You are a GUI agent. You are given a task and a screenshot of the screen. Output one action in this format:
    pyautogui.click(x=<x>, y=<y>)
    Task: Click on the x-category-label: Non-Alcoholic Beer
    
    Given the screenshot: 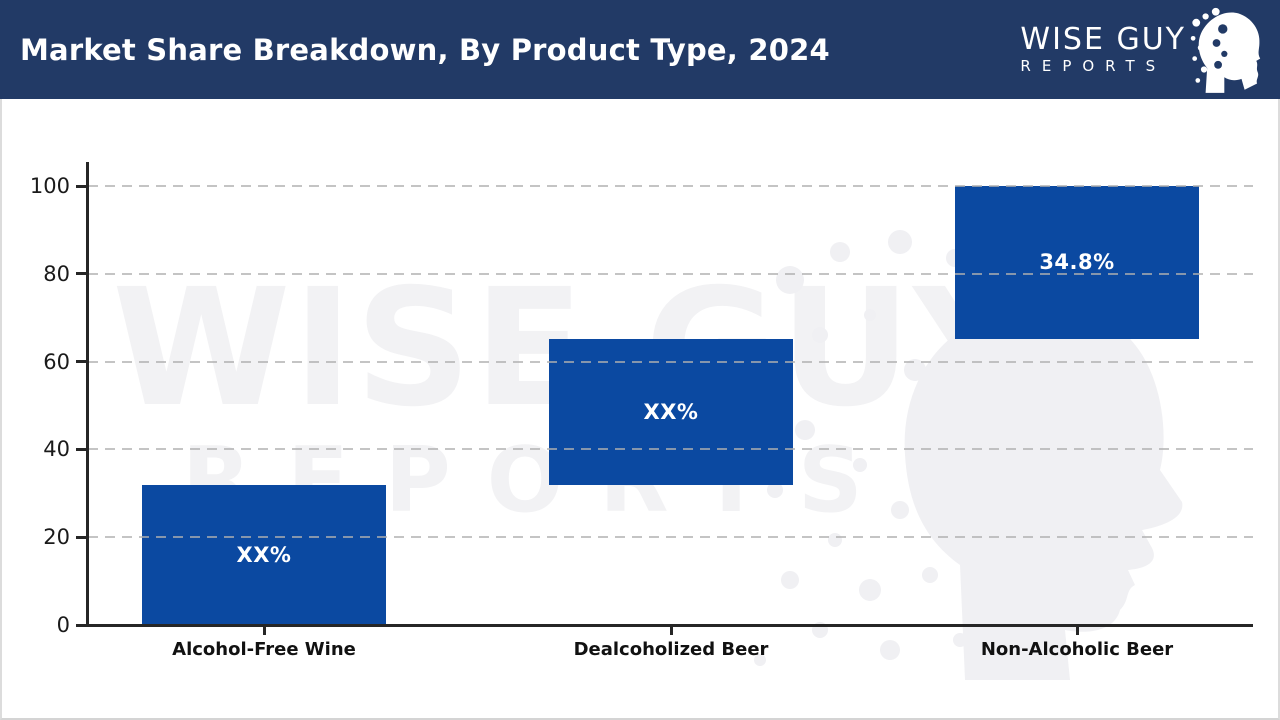 What is the action you would take?
    pyautogui.click(x=1077, y=649)
    